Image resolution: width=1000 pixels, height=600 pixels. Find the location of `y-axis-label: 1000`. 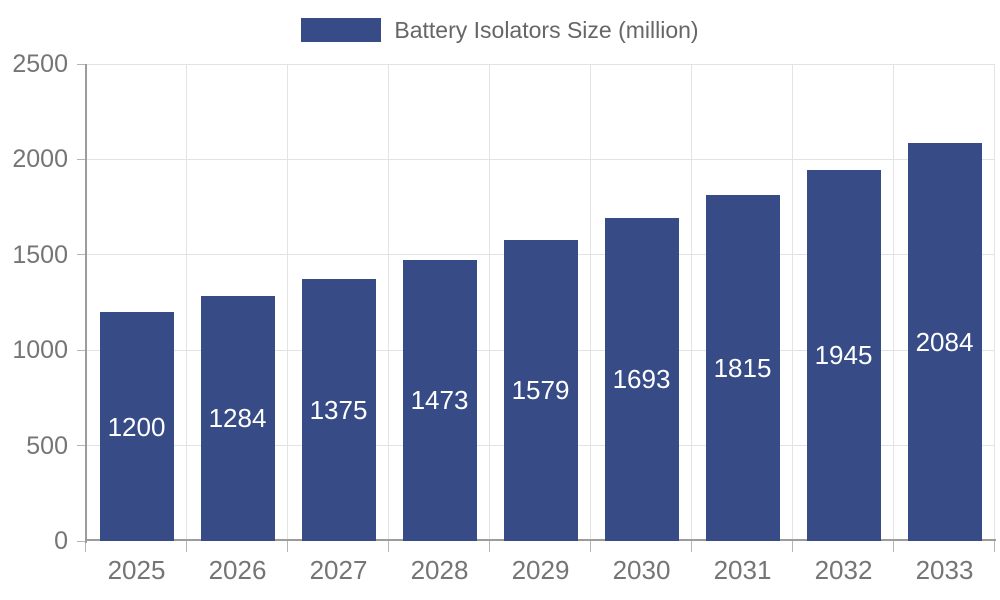

y-axis-label: 1000 is located at coordinates (40, 350).